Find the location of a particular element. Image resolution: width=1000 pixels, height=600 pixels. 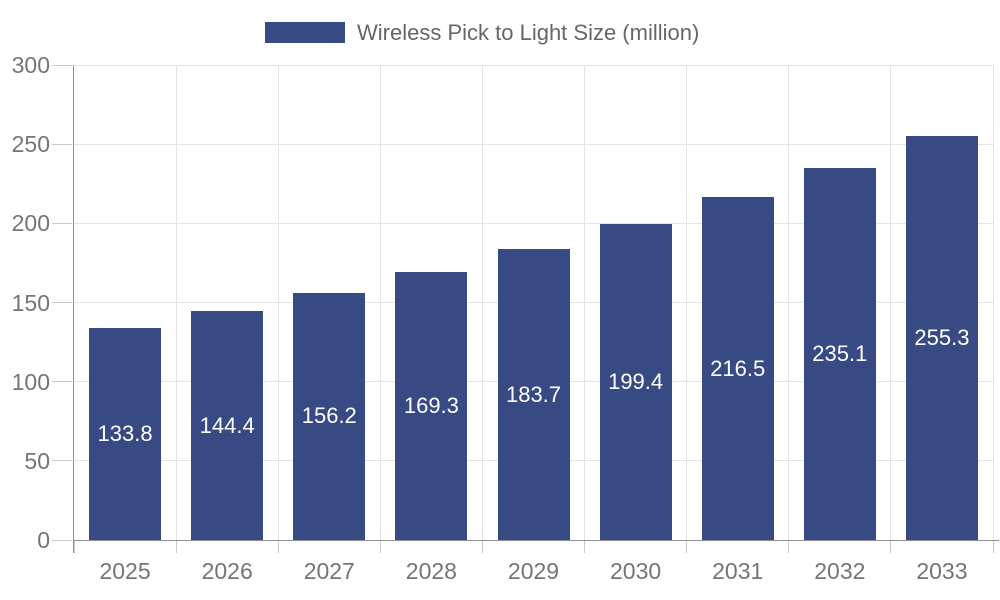

x-axis-tick-label: 2027 is located at coordinates (329, 571).